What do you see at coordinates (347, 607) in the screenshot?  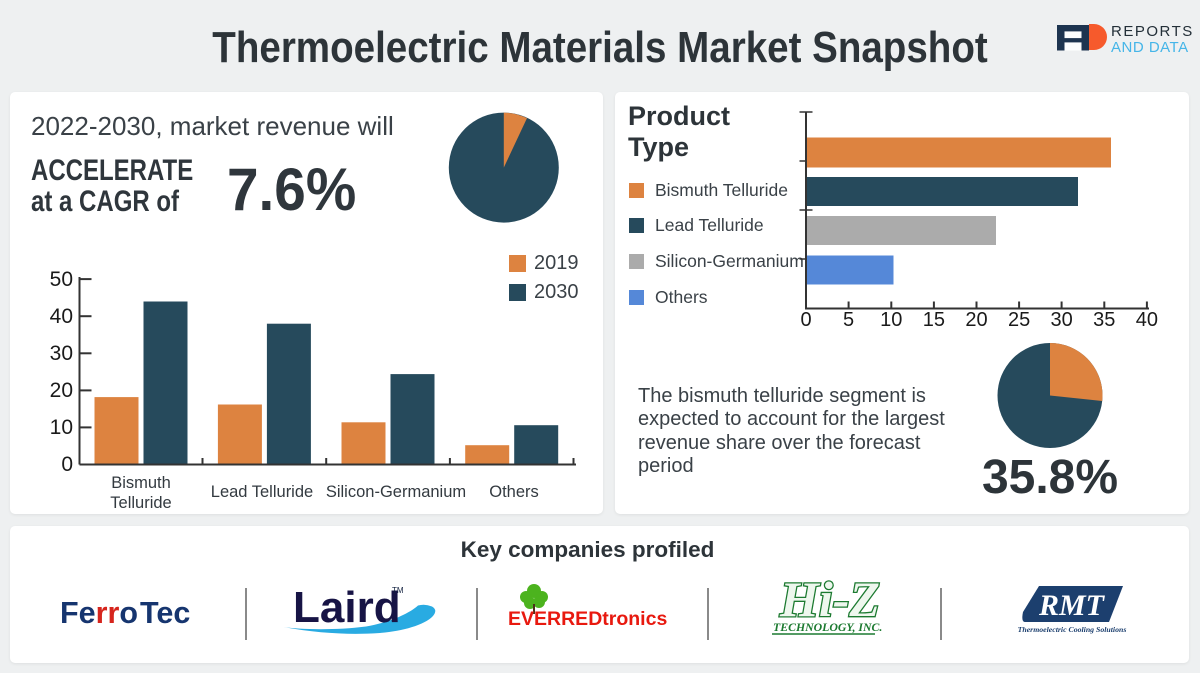 I see `svg-text: Laird` at bounding box center [347, 607].